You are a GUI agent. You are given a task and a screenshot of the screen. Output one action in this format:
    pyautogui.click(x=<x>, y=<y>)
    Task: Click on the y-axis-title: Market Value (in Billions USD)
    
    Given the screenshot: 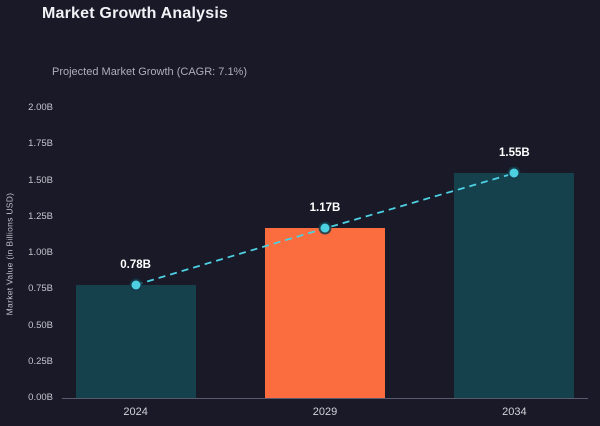 What is the action you would take?
    pyautogui.click(x=9, y=253)
    